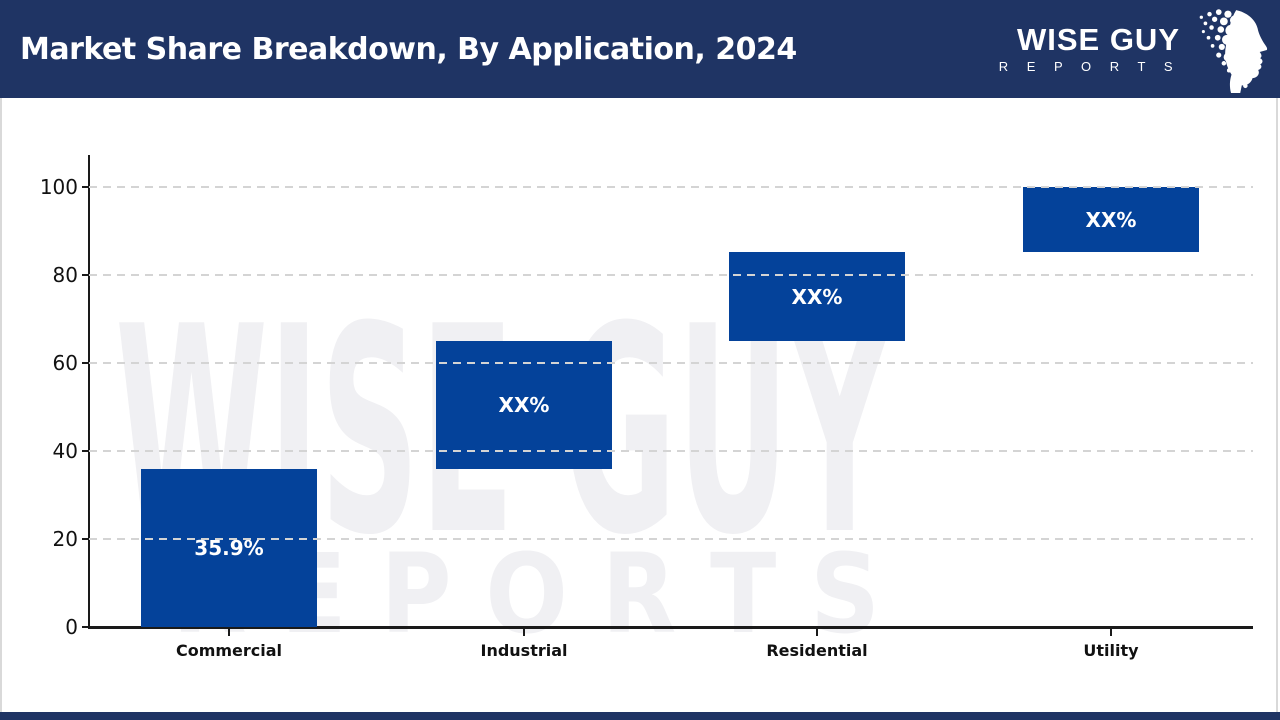 Image resolution: width=1280 pixels, height=720 pixels. Describe the element at coordinates (1277, 405) in the screenshot. I see `right-border` at that location.